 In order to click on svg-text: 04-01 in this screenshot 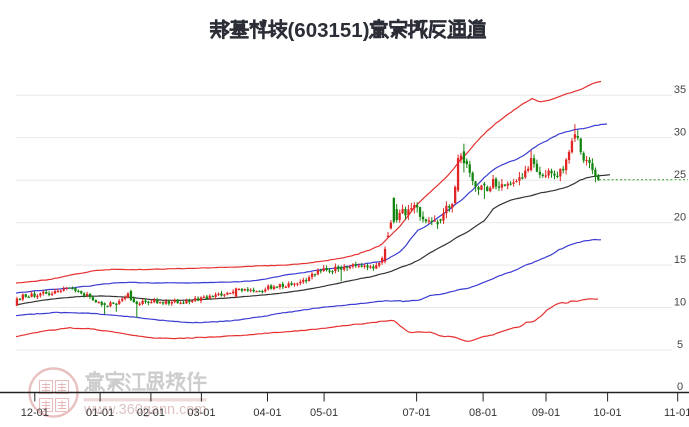, I will do `click(267, 413)`.